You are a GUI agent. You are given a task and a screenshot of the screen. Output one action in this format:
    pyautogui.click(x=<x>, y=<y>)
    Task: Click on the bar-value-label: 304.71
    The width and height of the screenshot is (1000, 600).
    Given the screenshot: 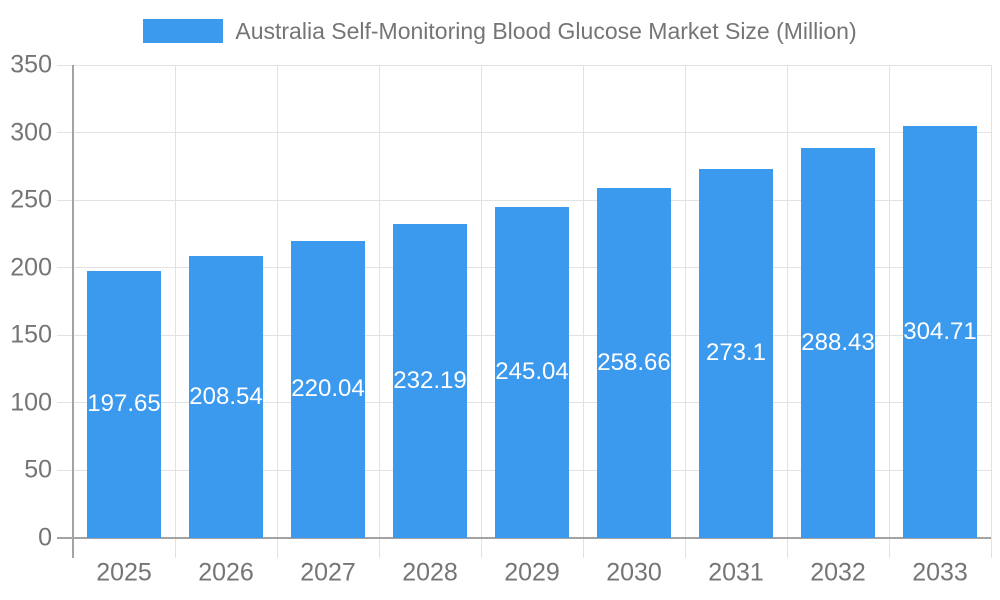 What is the action you would take?
    pyautogui.click(x=940, y=332)
    